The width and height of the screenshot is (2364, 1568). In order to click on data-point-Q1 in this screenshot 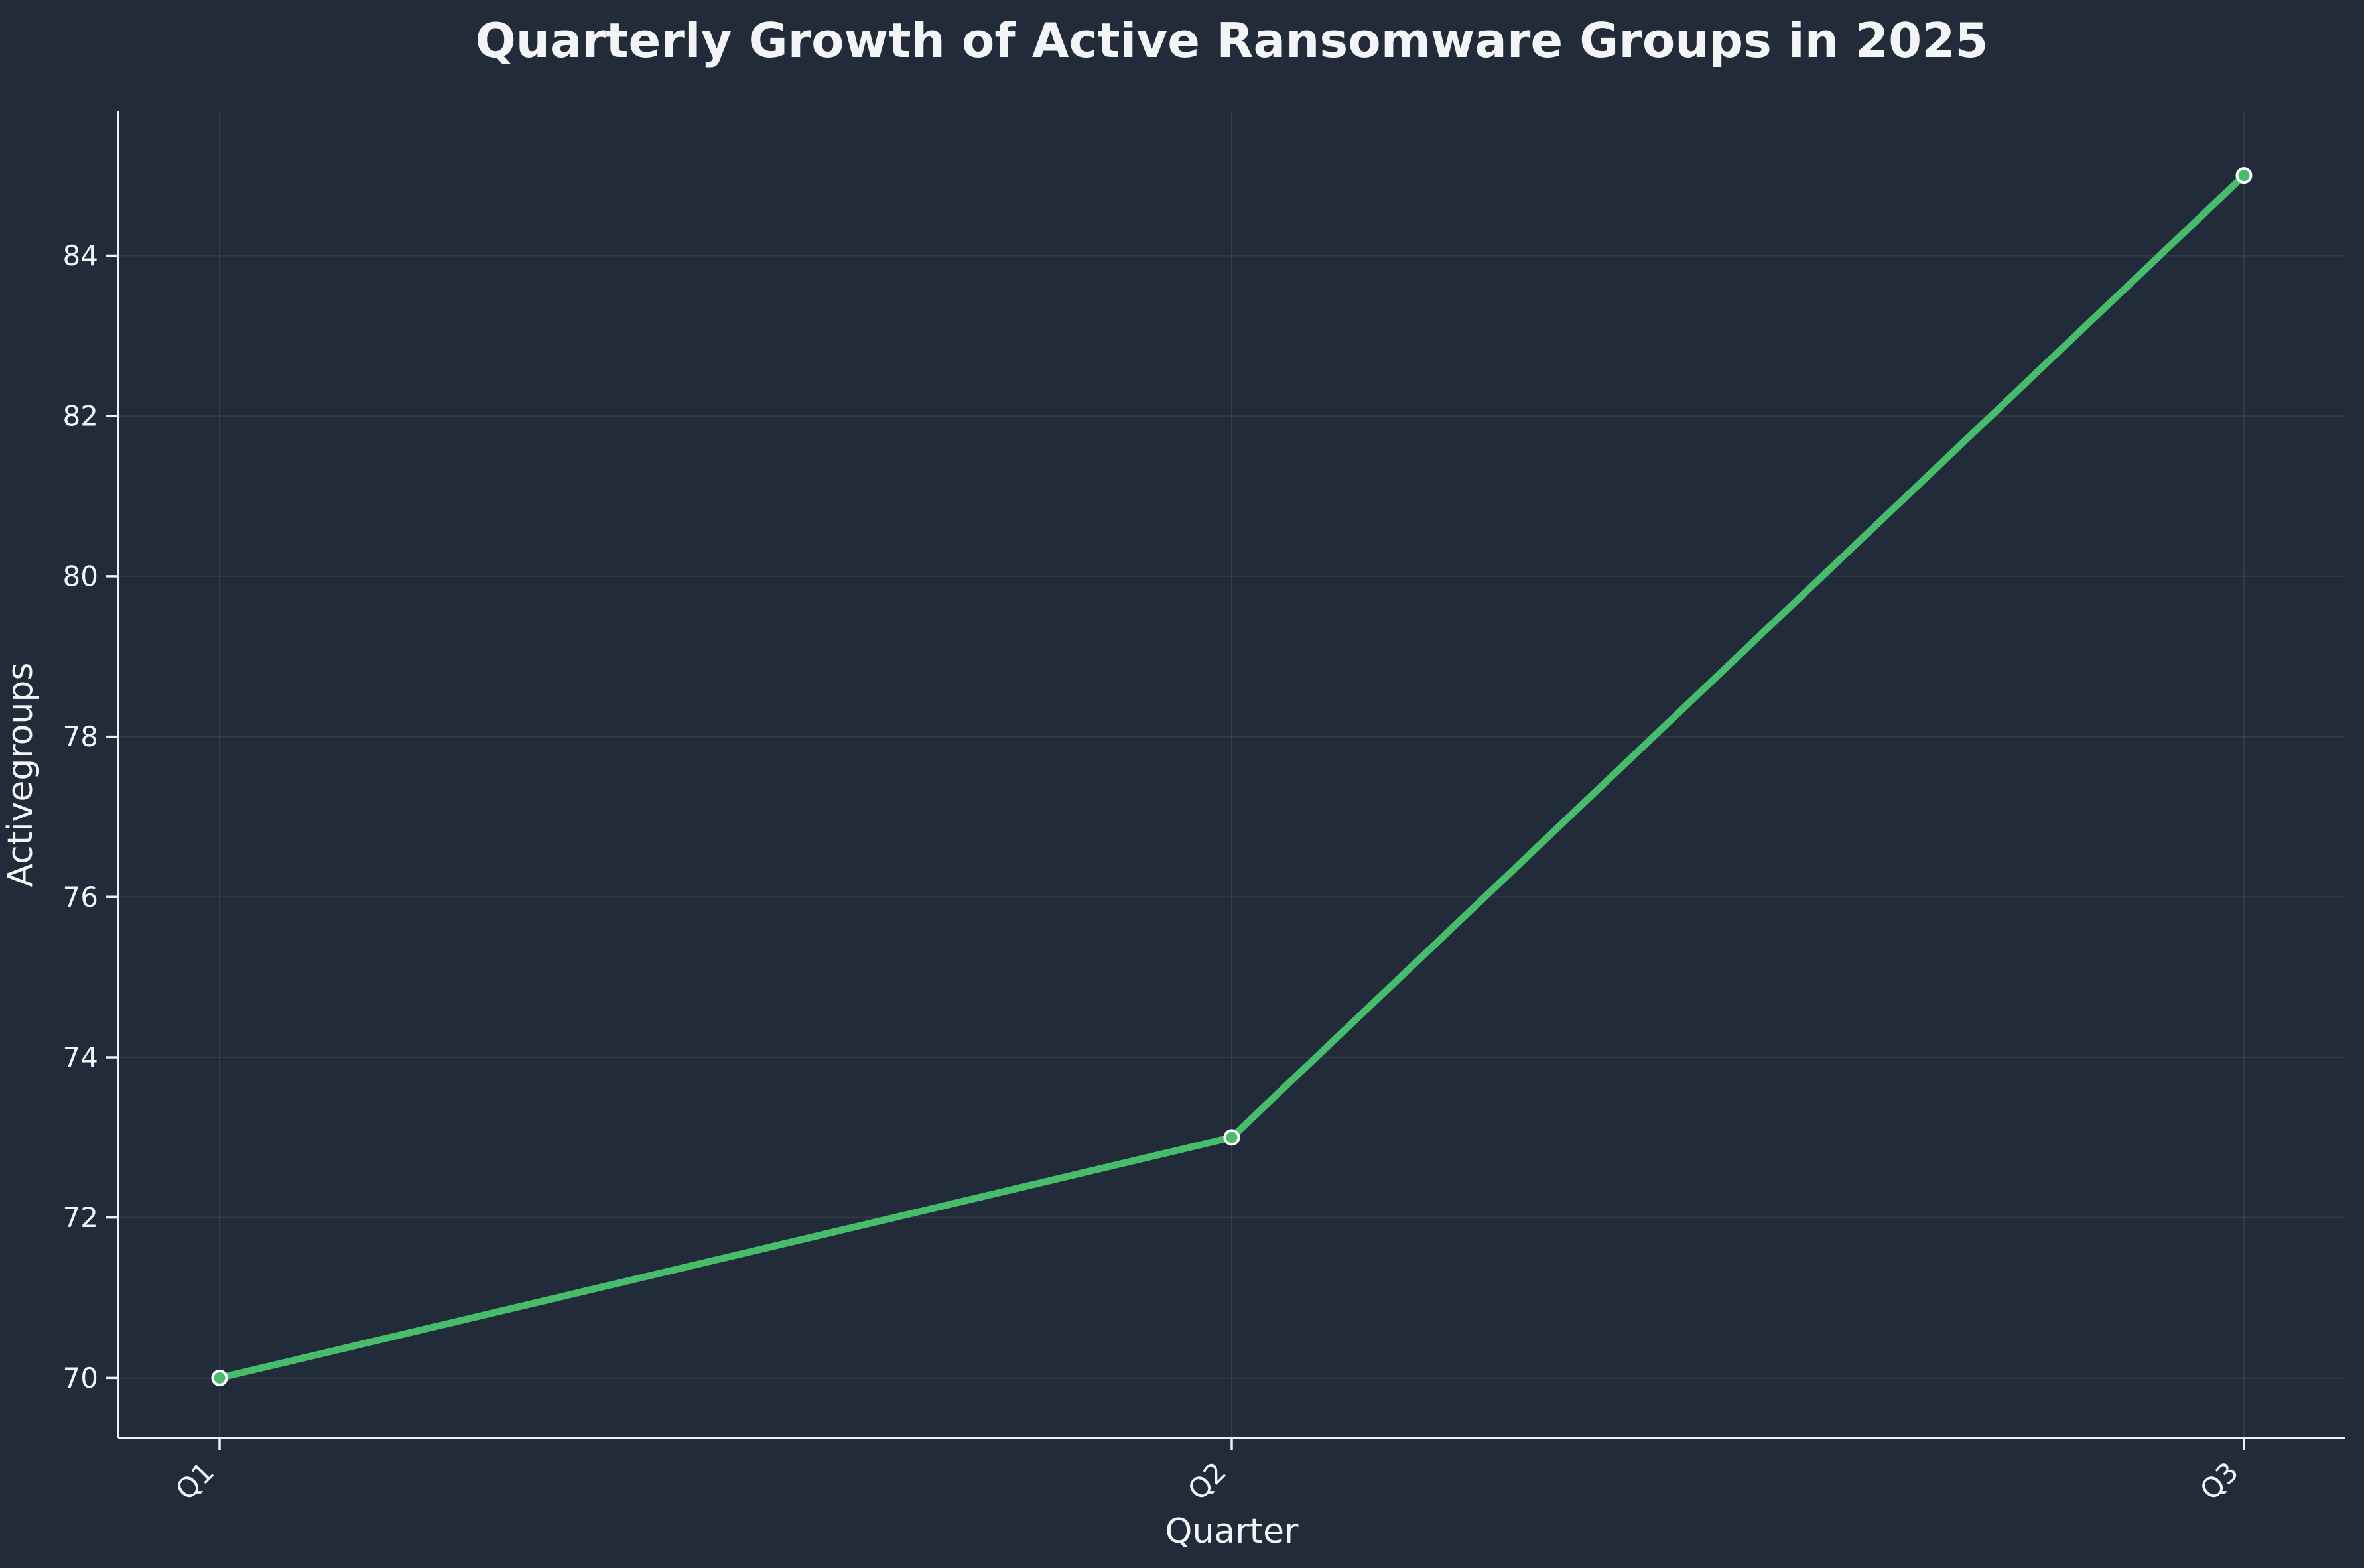, I will do `click(219, 1378)`.